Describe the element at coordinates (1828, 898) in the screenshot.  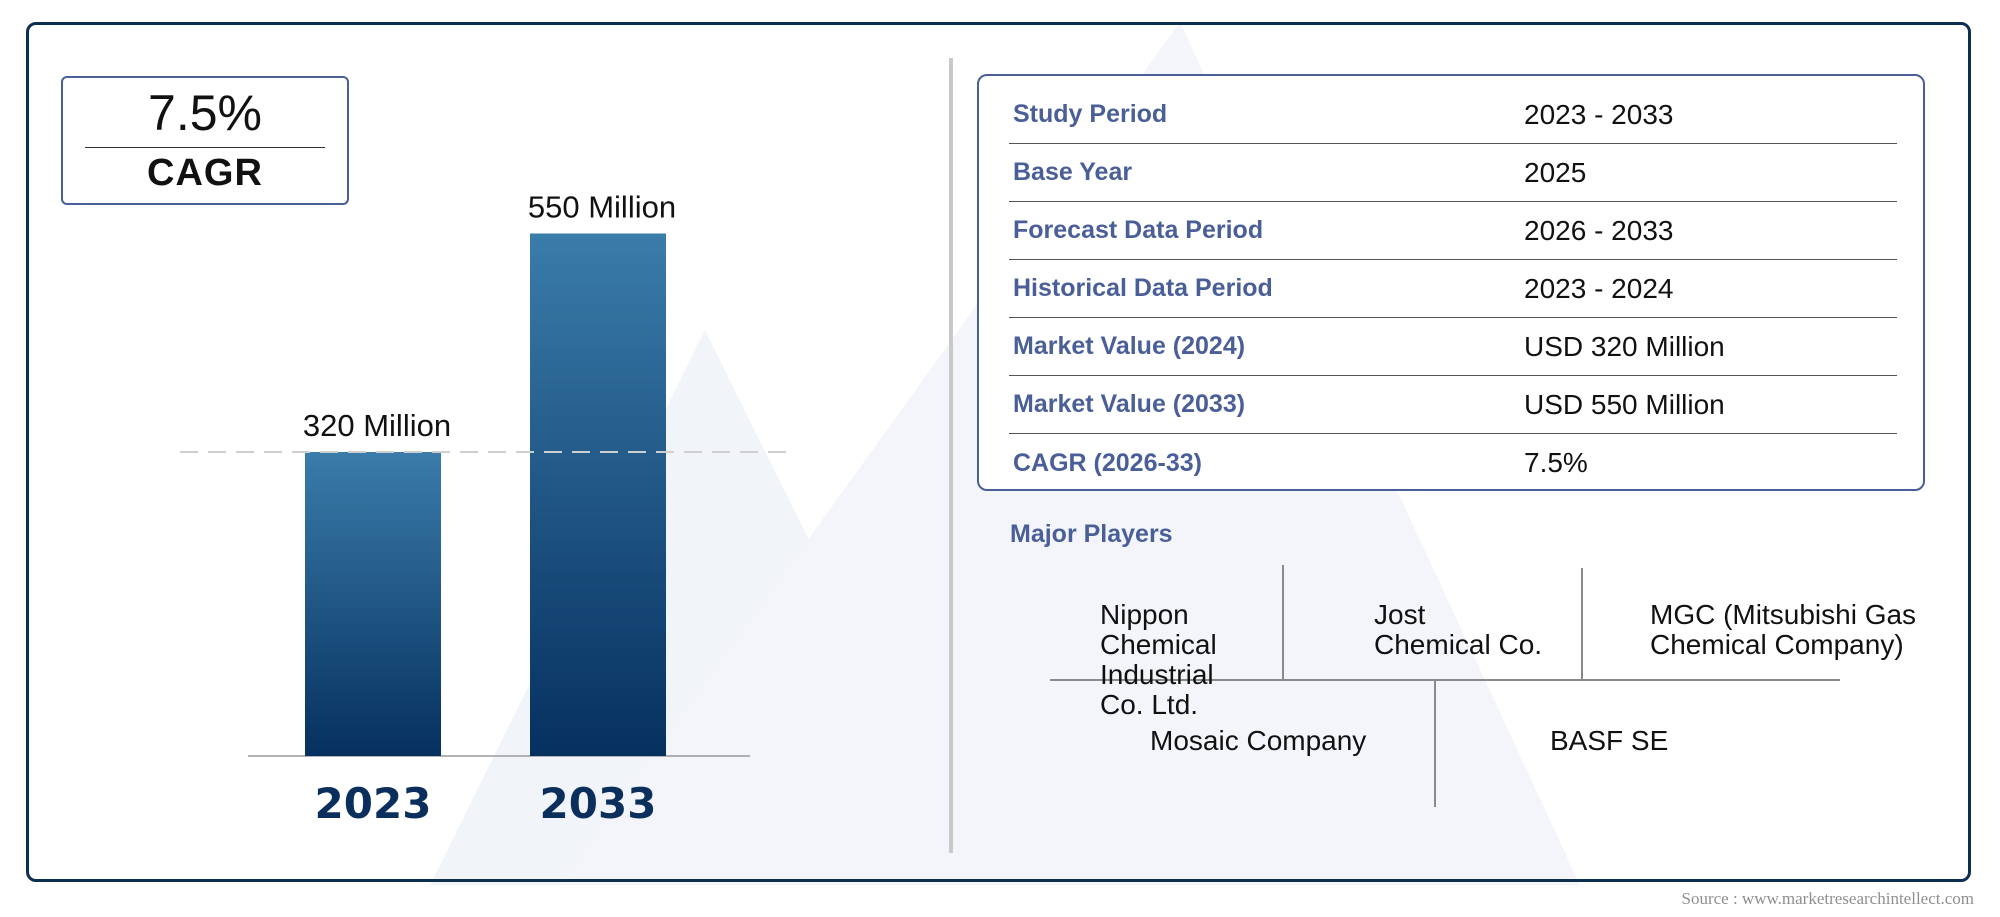
I see `source-note: Source : www.marketresearchintellect.com` at that location.